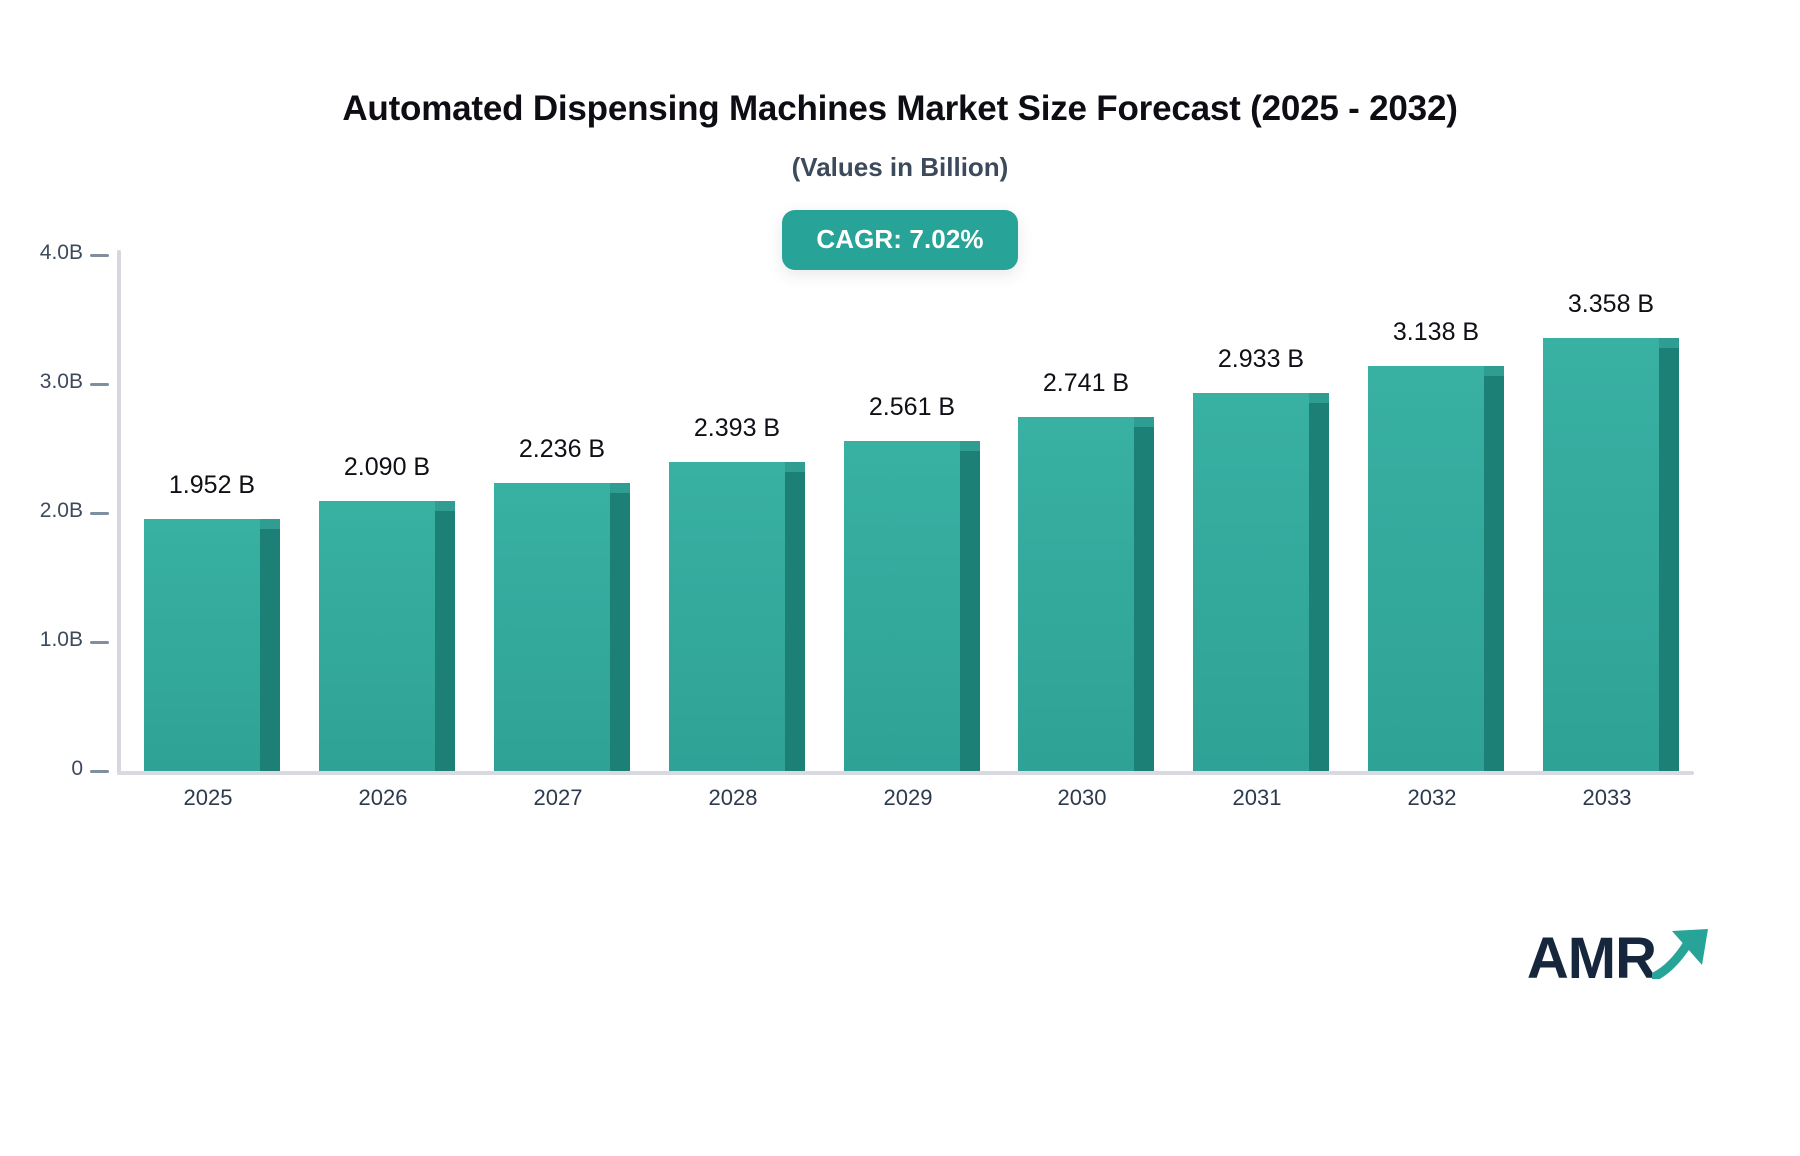 Image resolution: width=1800 pixels, height=1156 pixels. I want to click on cagr-badge-container: CAGR: 7.02%, so click(900, 240).